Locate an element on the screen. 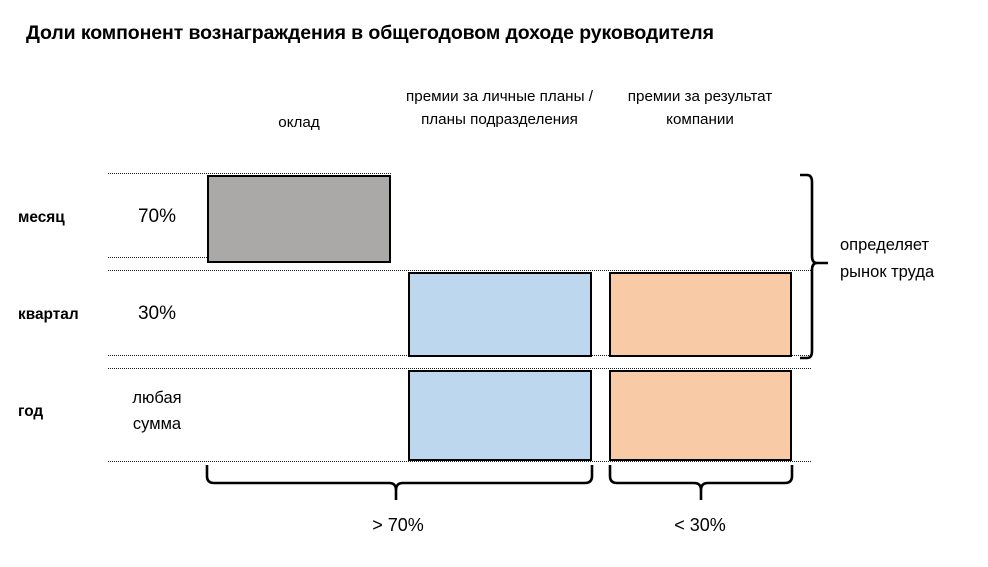 The image size is (988, 567). row-value-year-line1: любая is located at coordinates (157, 398).